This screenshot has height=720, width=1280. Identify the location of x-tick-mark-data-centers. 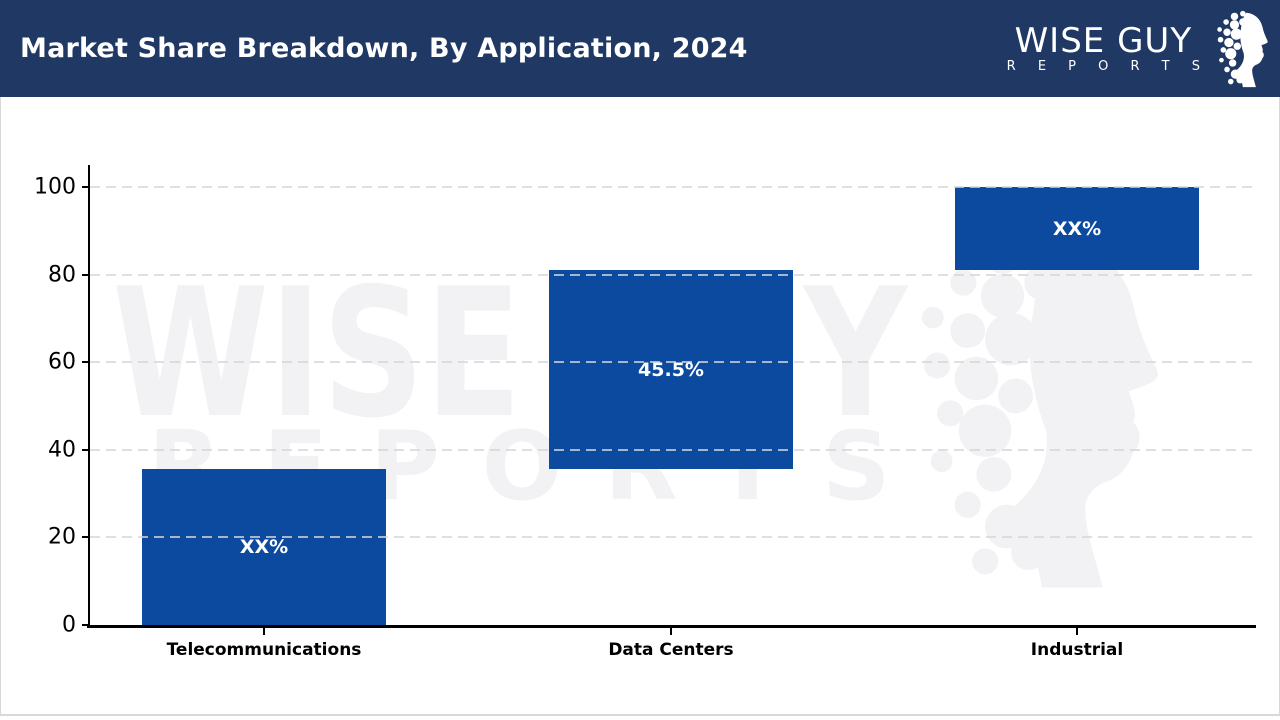
(671, 631).